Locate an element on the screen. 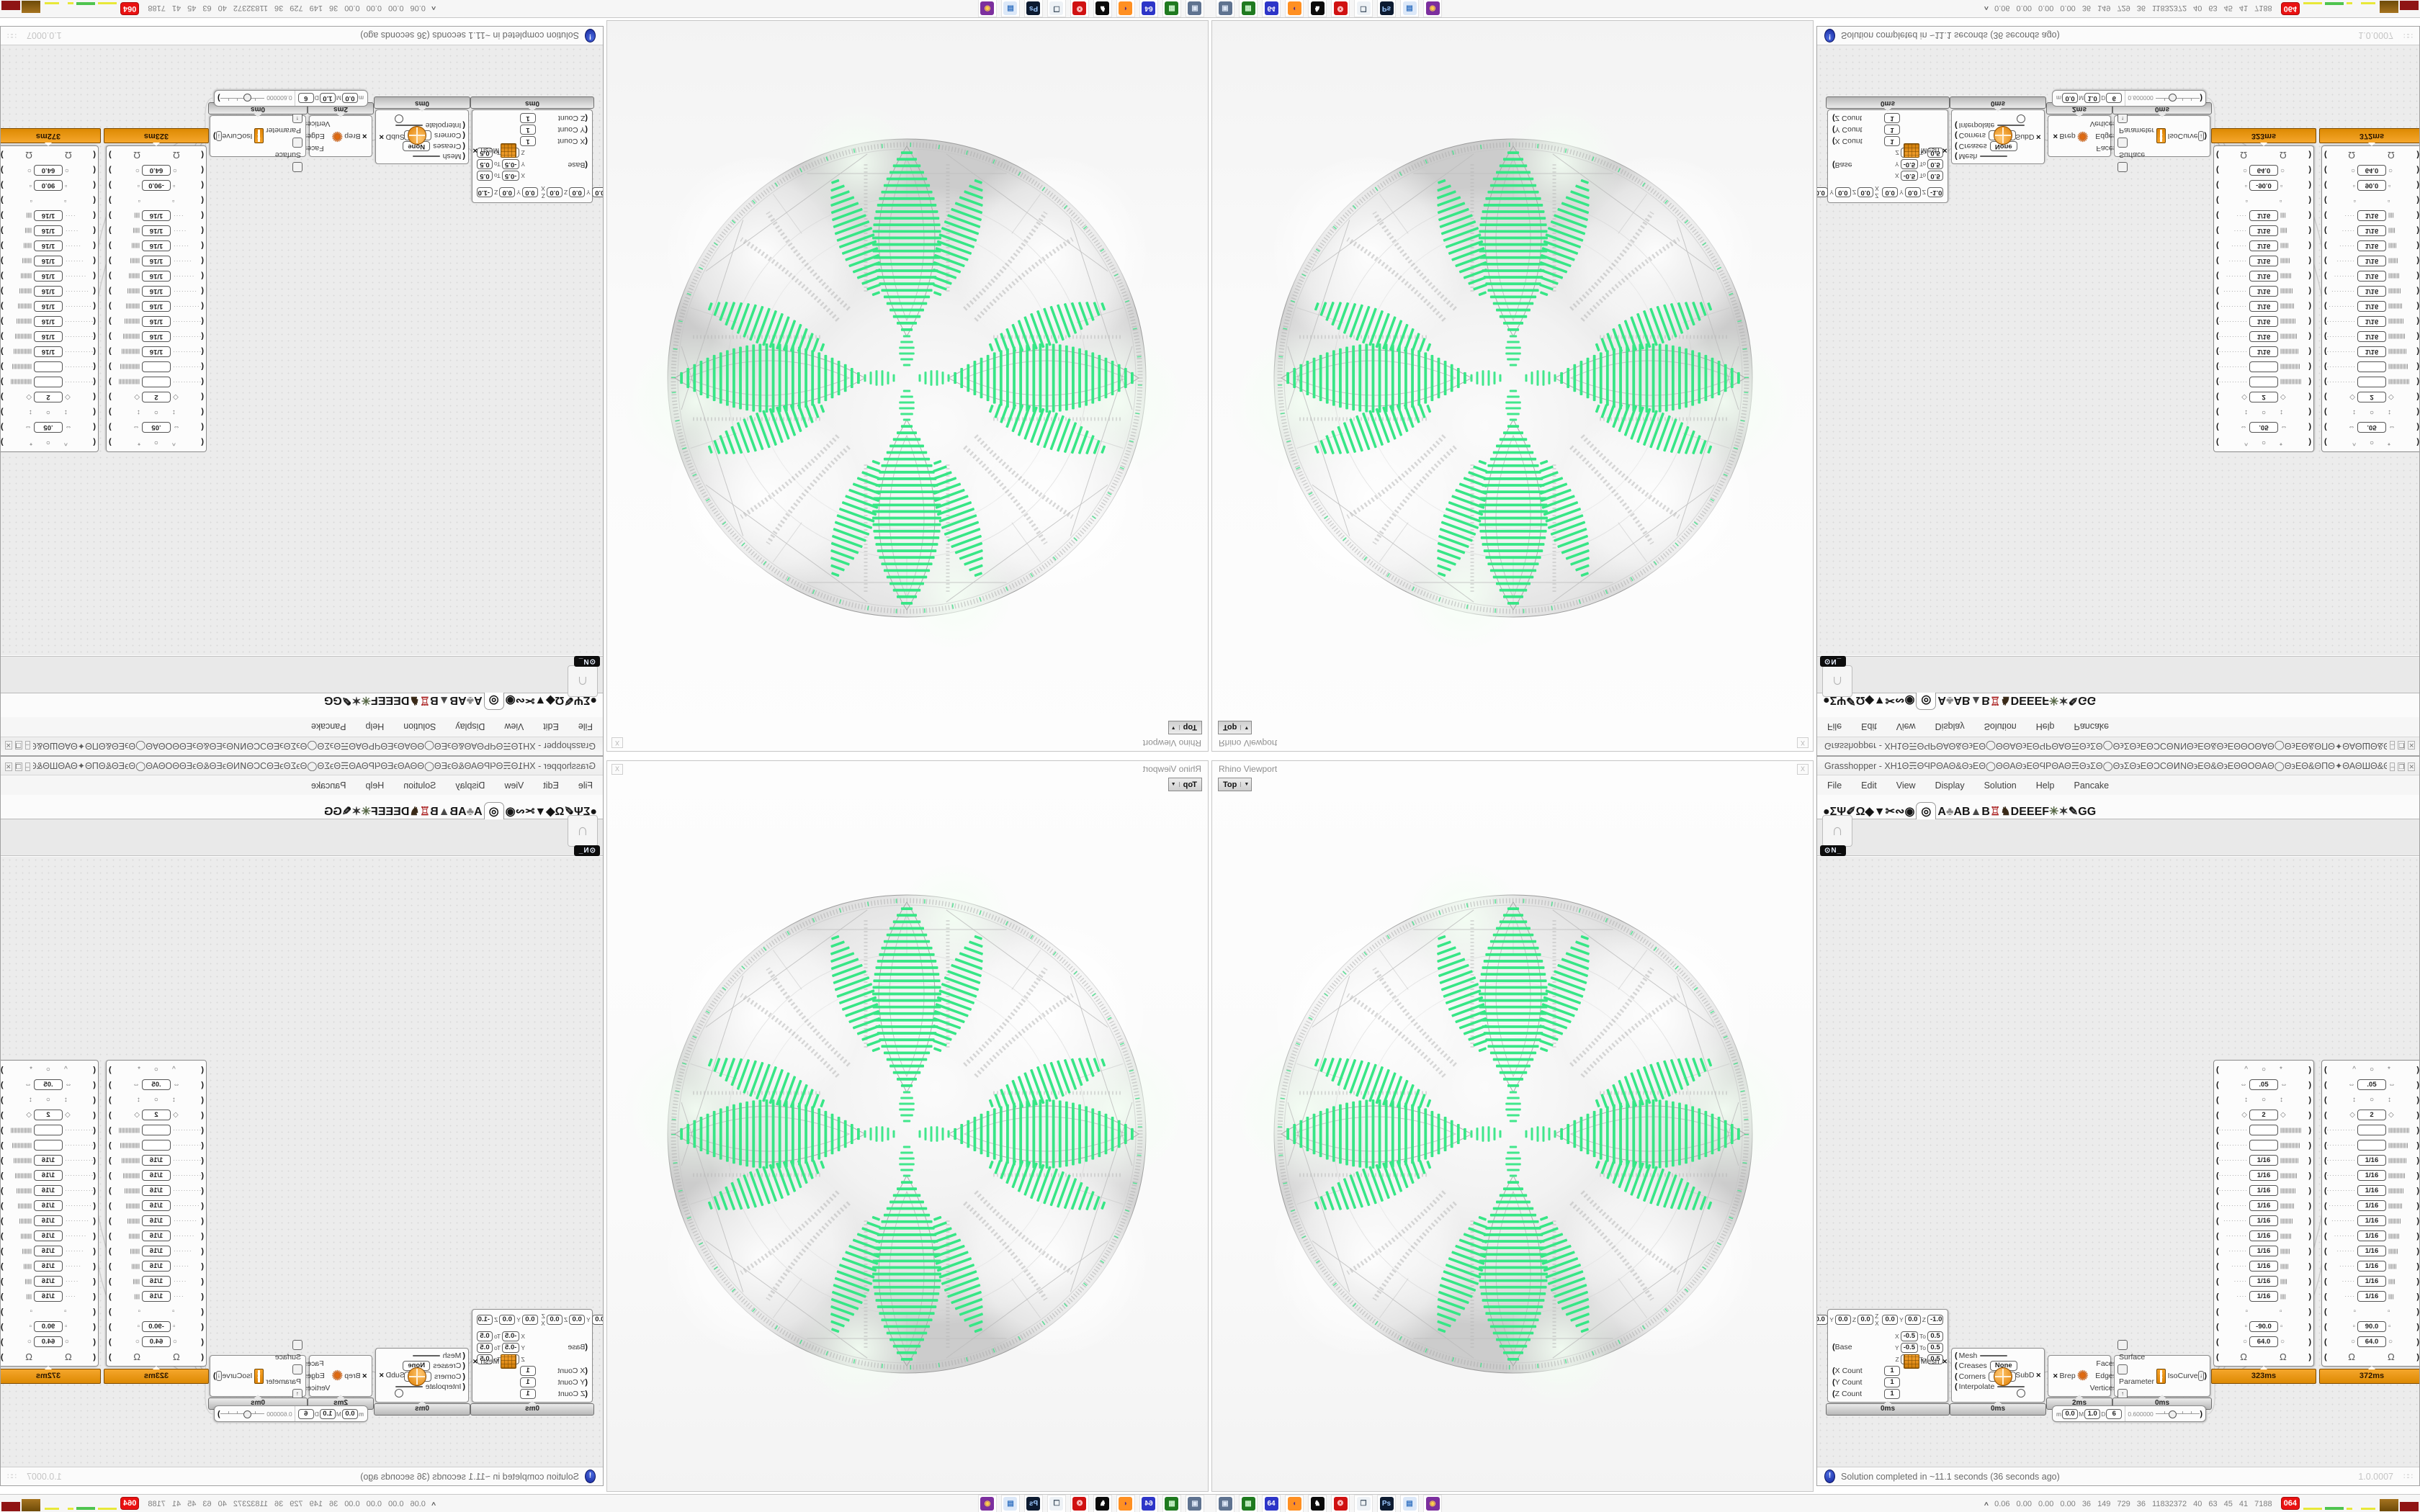  menu-item: Solution is located at coordinates (2000, 785).